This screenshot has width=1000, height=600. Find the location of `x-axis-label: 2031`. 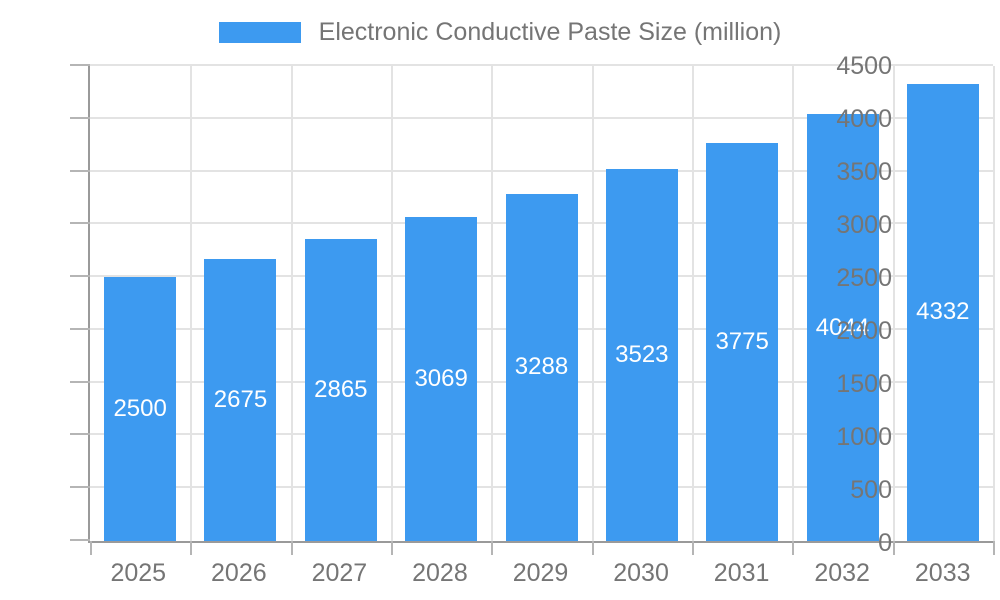

x-axis-label: 2031 is located at coordinates (741, 573).